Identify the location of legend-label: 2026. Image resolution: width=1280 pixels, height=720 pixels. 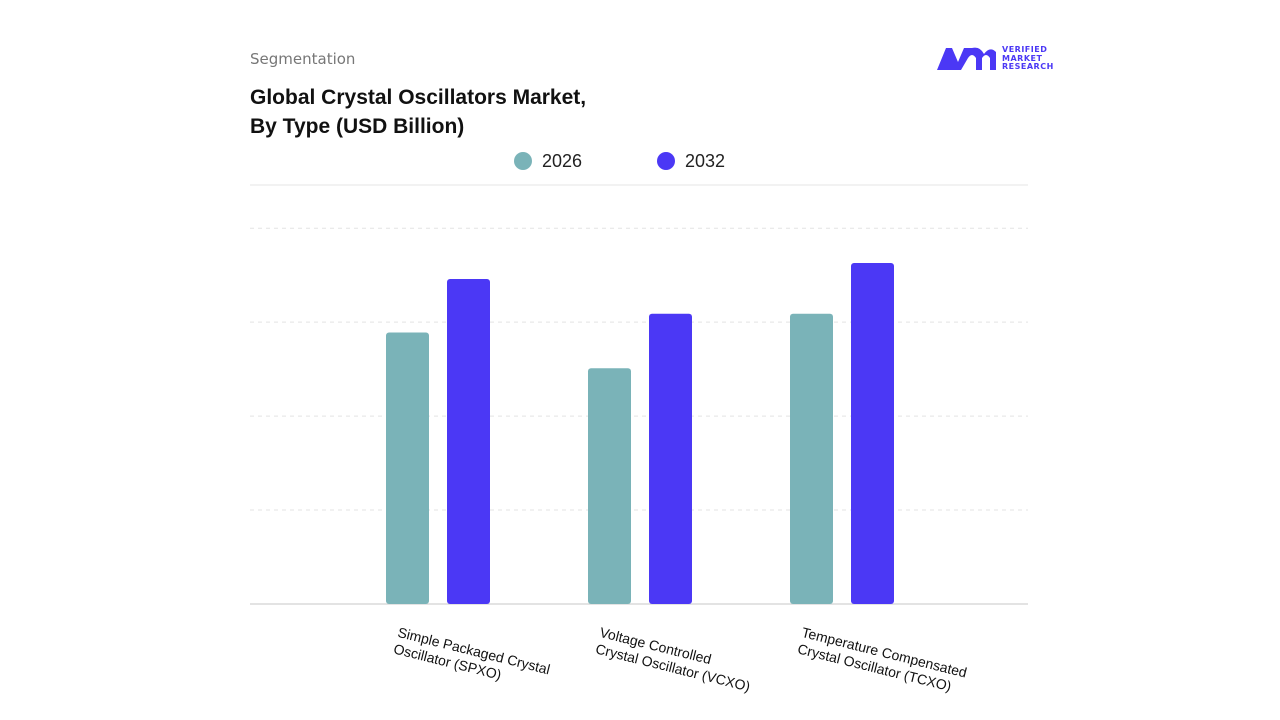
(562, 161).